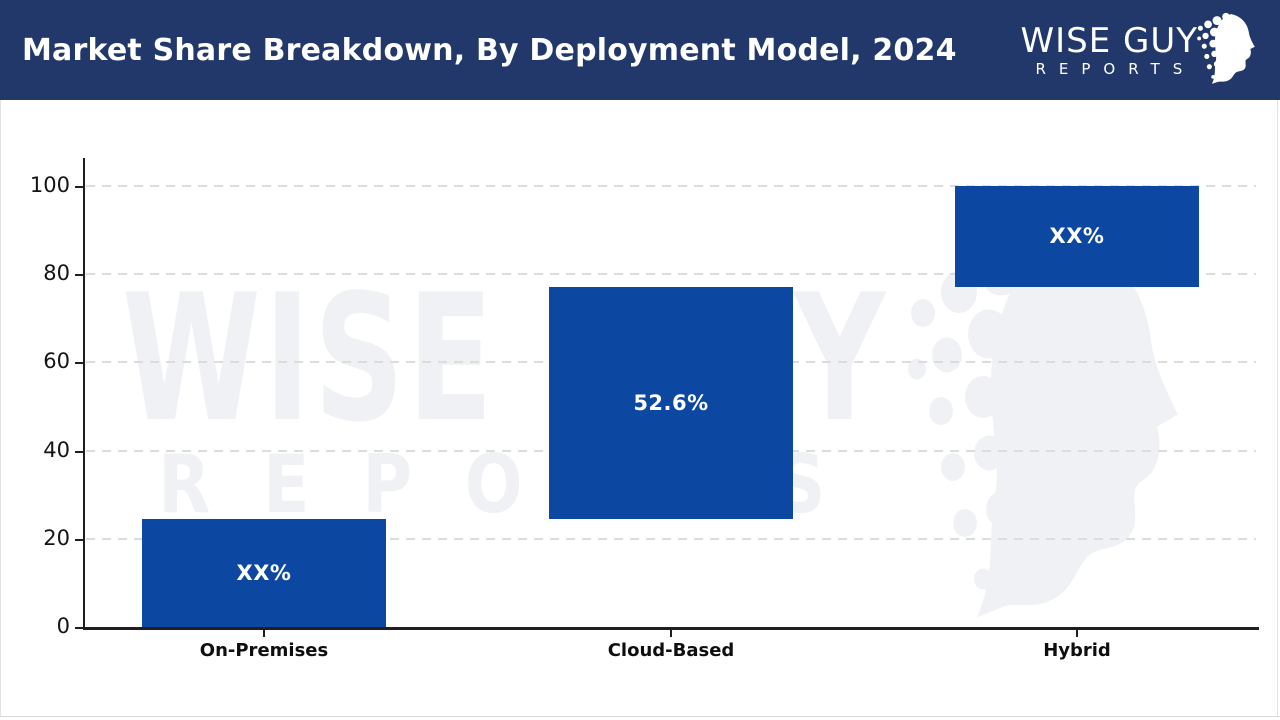 The image size is (1280, 720). Describe the element at coordinates (49, 185) in the screenshot. I see `y-tick-label: 100` at that location.